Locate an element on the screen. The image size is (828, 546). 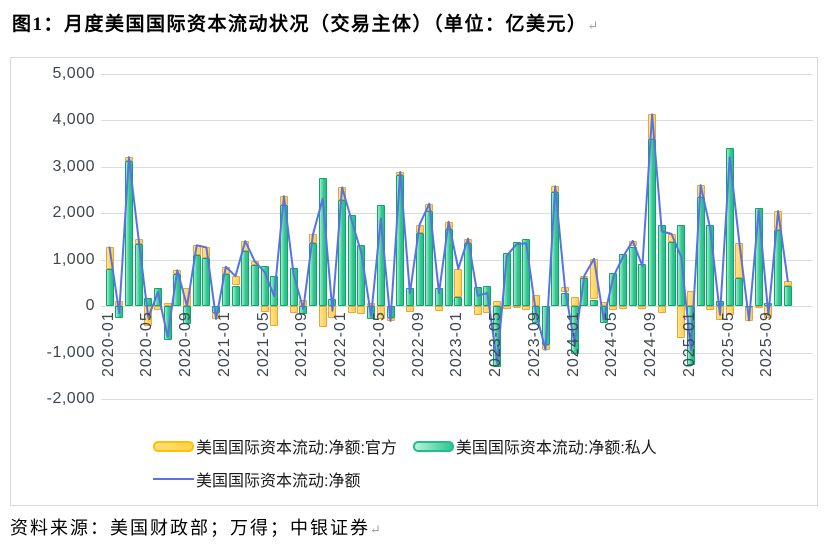
x-axis-tick-label: 2020-09 is located at coordinates (185, 344).